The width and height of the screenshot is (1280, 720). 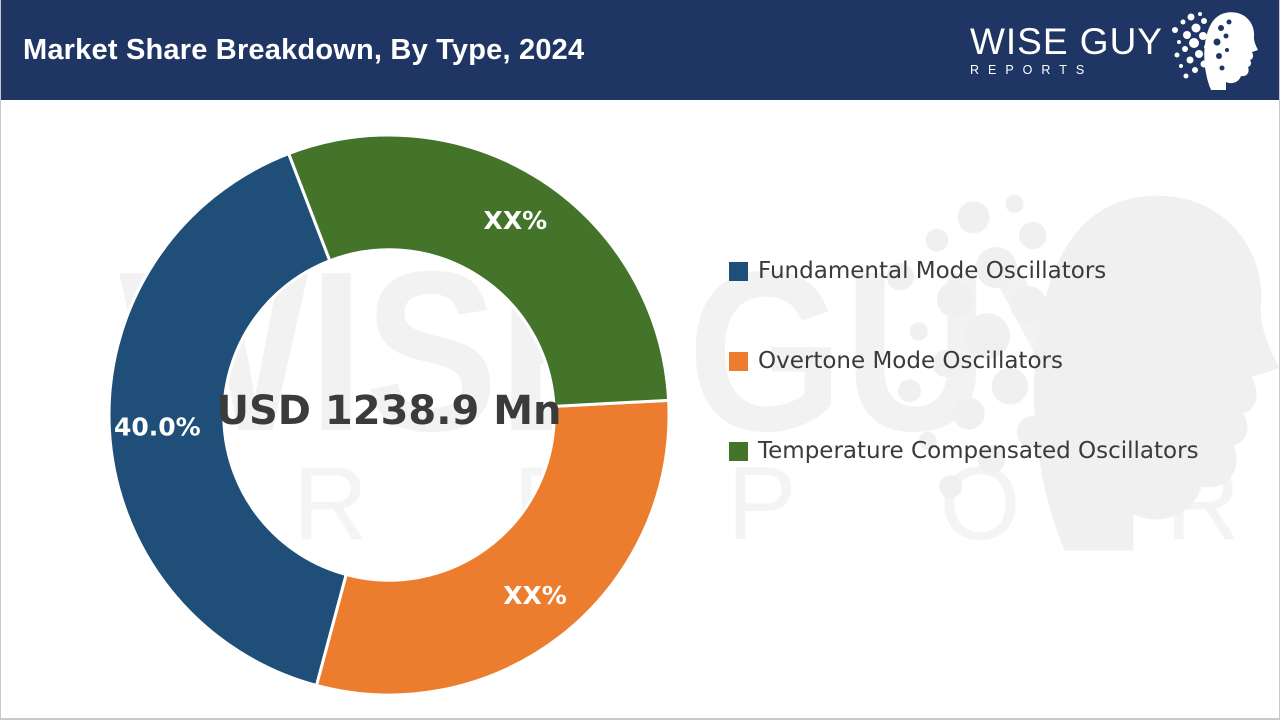 I want to click on chart-center-value: USD 1238.9 Mn, so click(x=389, y=411).